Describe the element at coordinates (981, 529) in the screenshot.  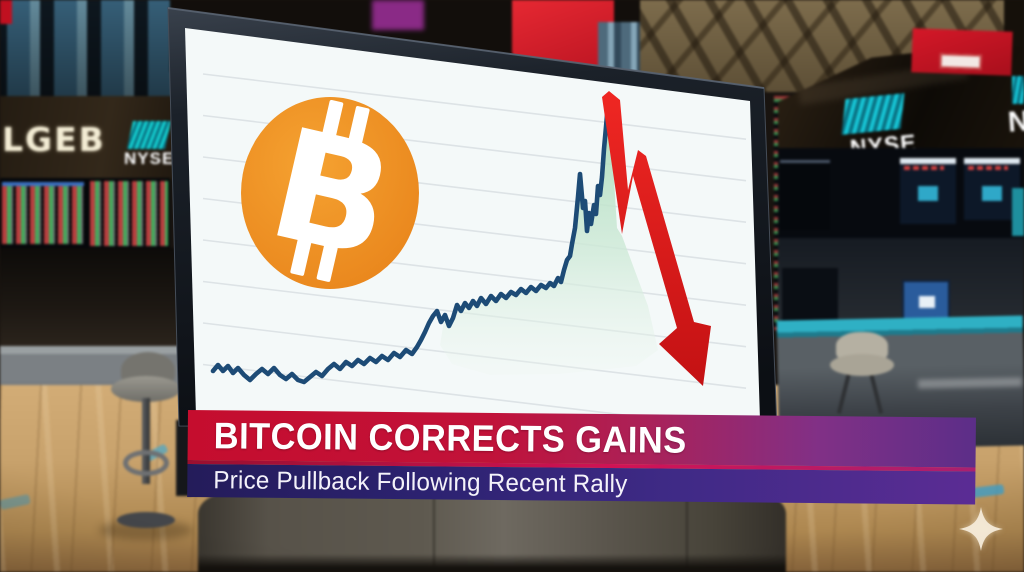
I see `sparkle-icon` at that location.